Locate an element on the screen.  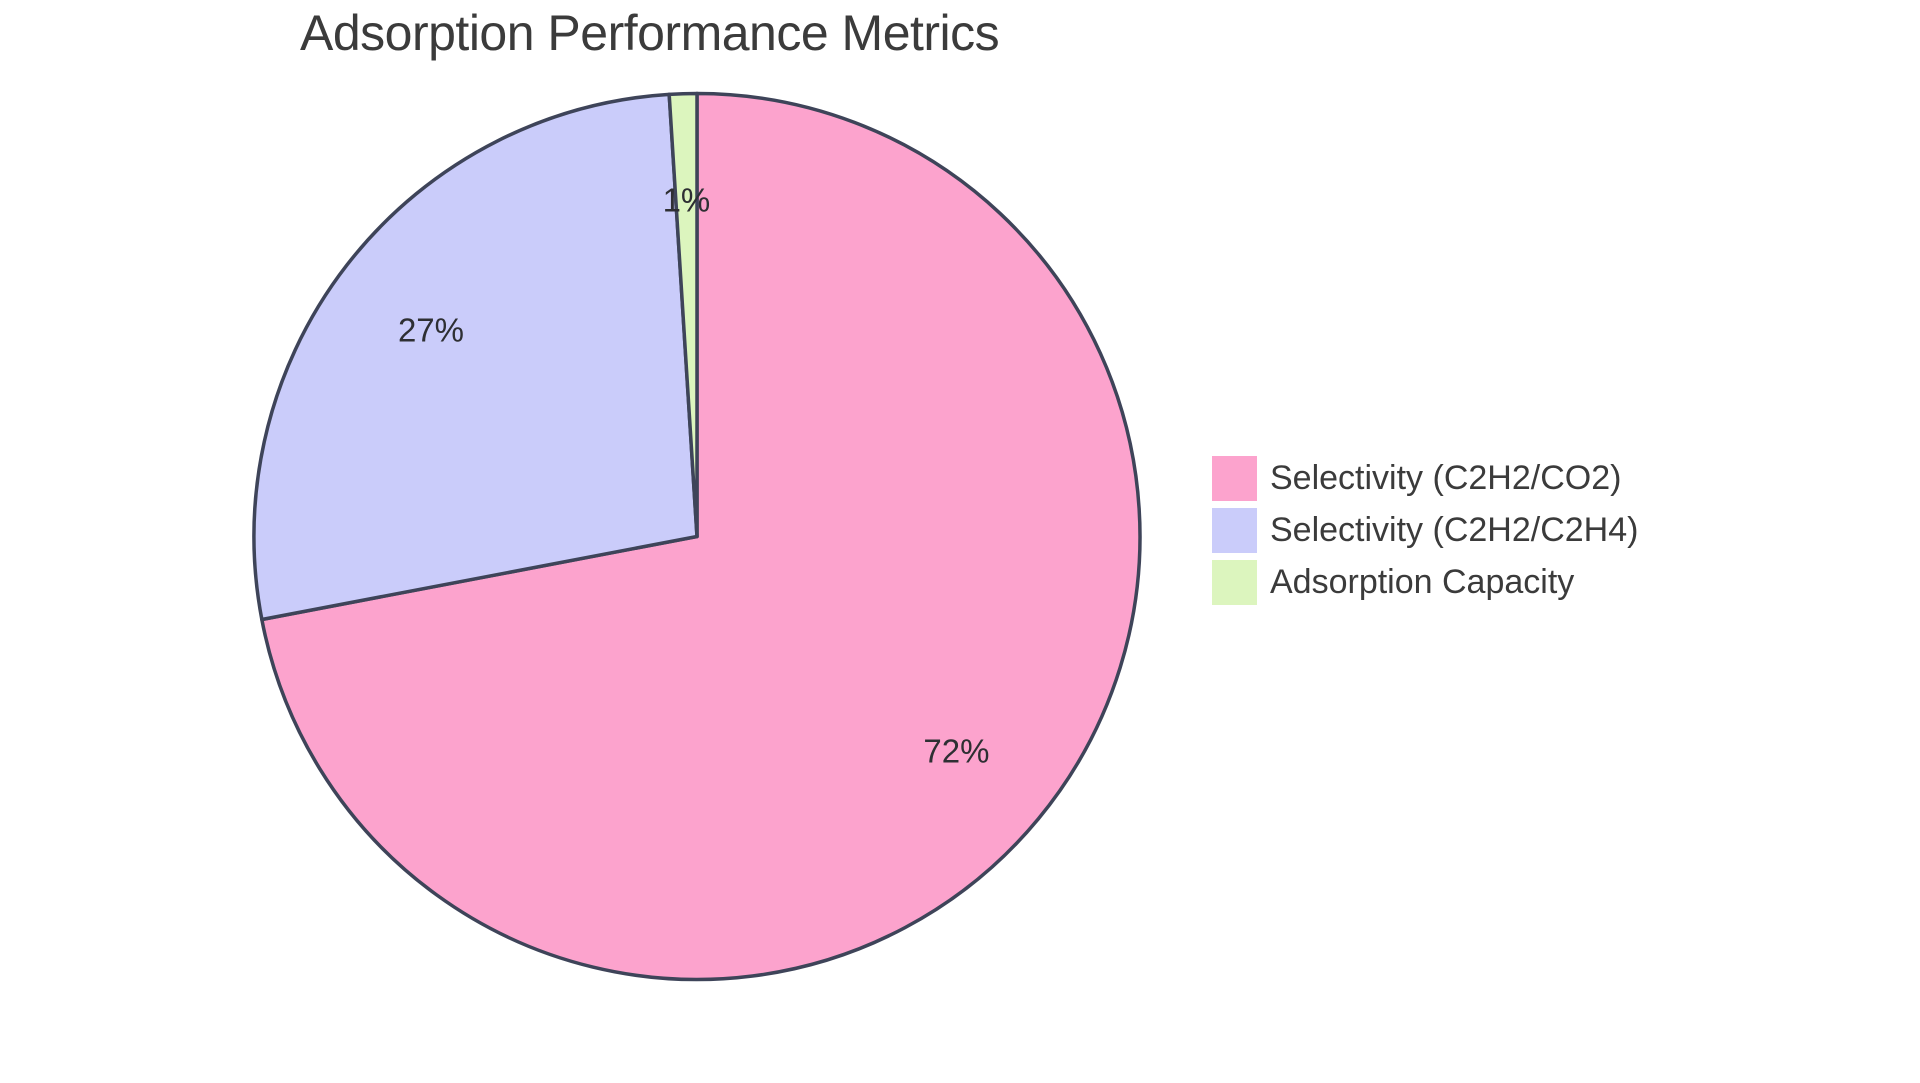
pie-slice-label-3: 1% is located at coordinates (687, 199).